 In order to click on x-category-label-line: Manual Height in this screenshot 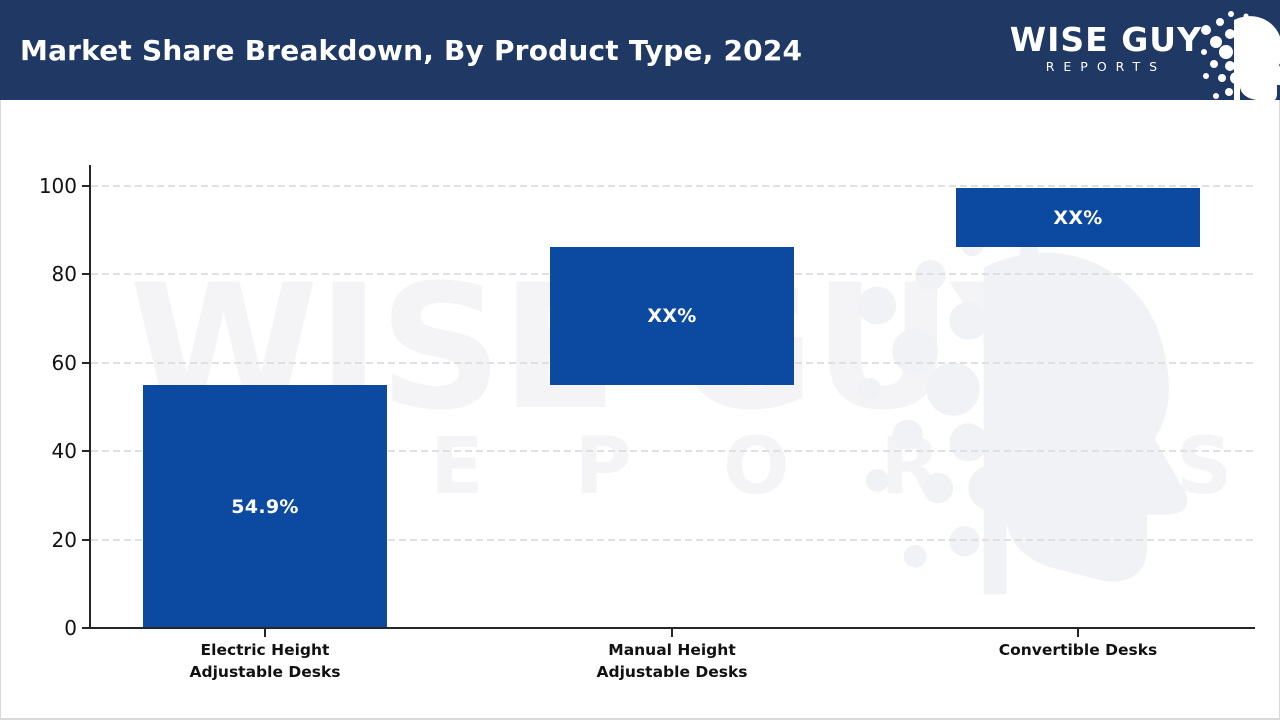, I will do `click(672, 650)`.